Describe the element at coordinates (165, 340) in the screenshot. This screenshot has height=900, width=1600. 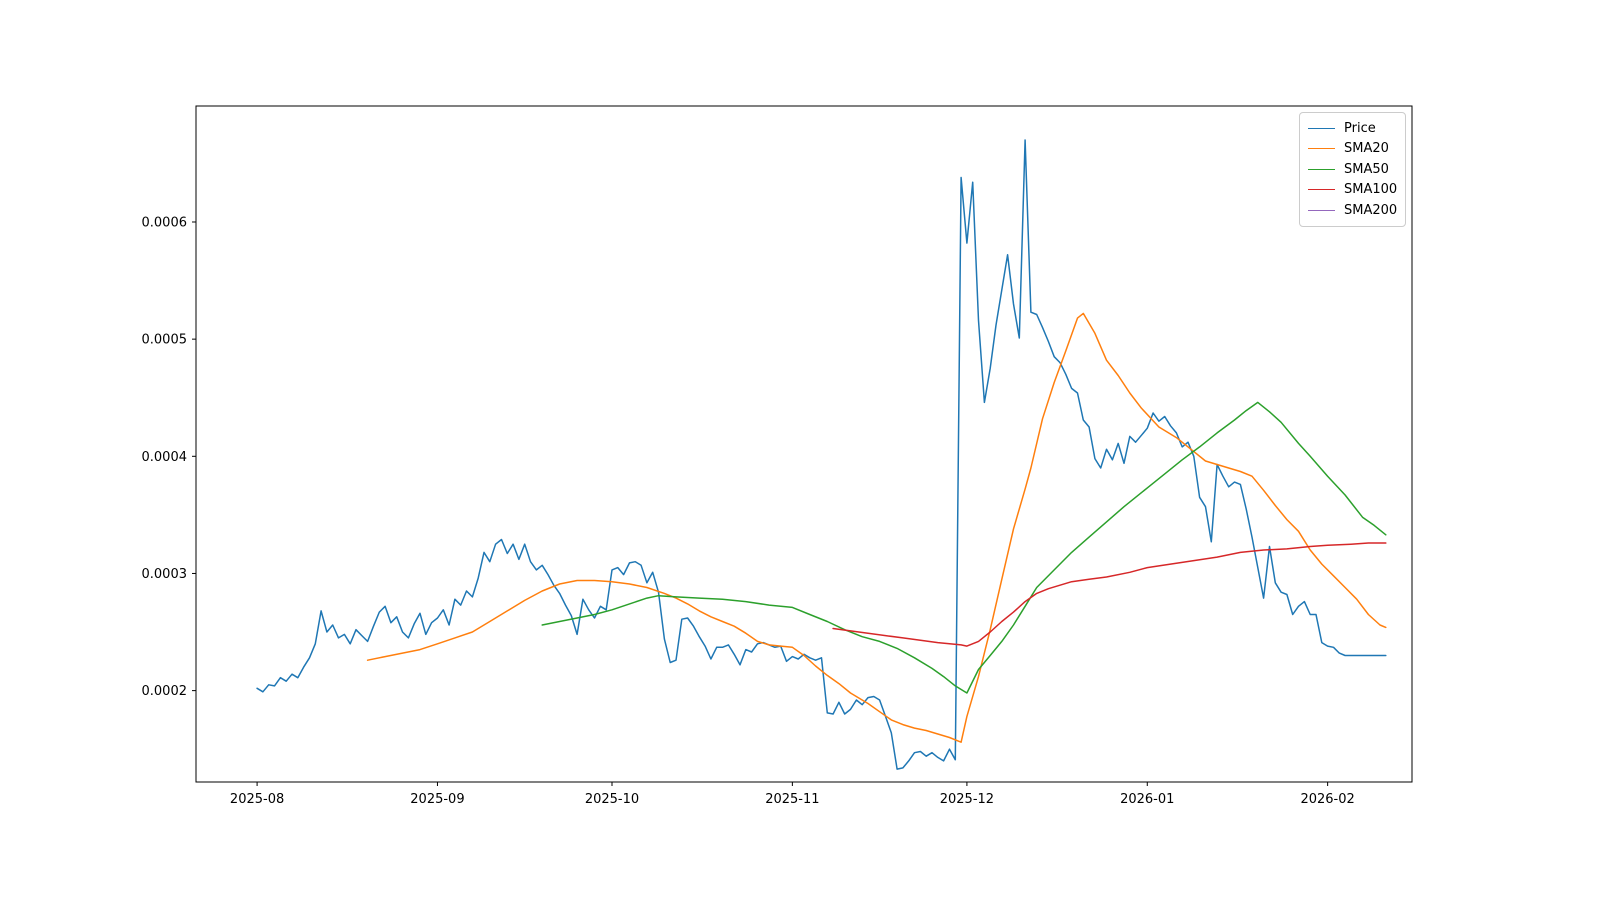
I see `y-tick-label: 0.0005` at that location.